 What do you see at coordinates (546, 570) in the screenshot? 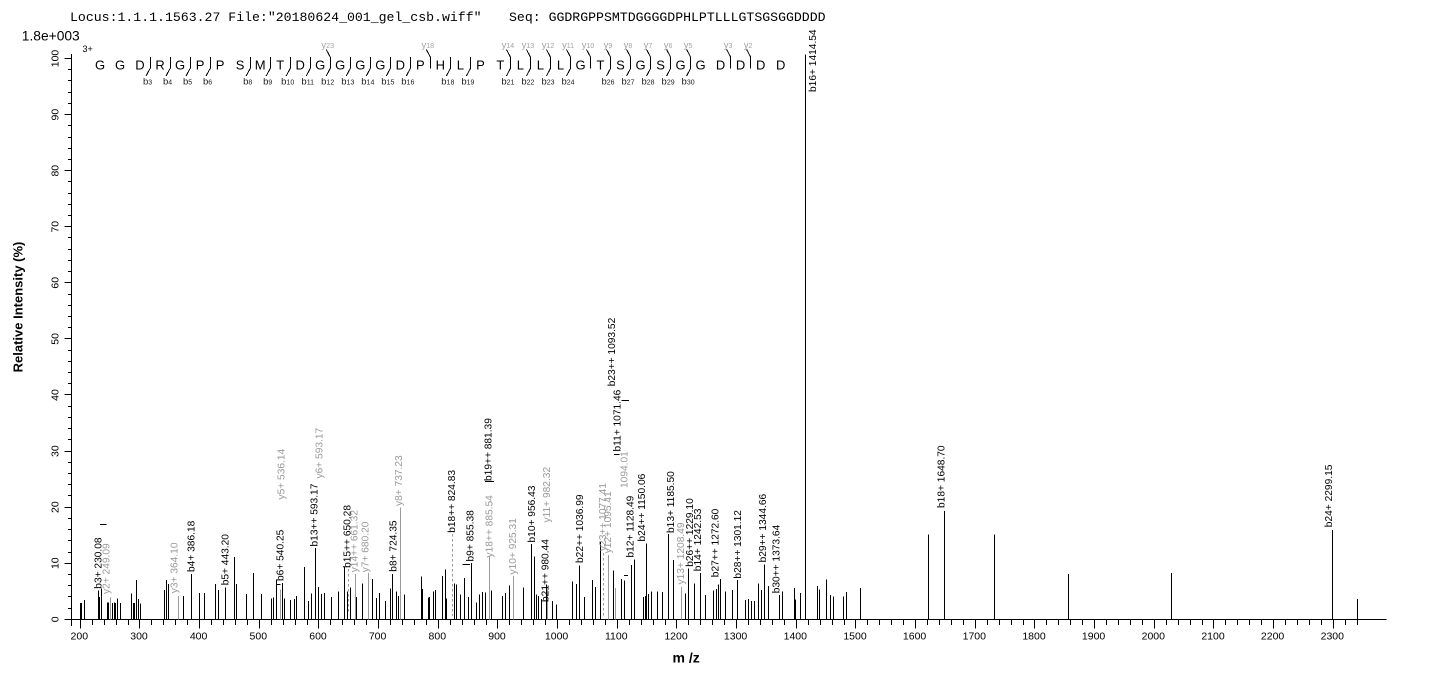
I see `svg-text: b21++ 980.44` at bounding box center [546, 570].